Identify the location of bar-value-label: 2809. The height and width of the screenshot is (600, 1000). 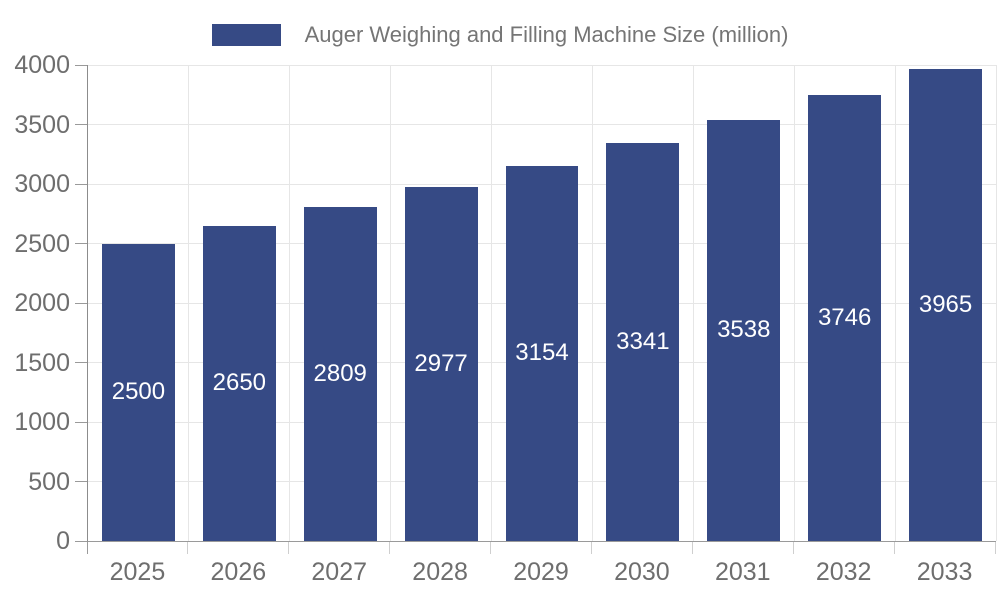
(340, 373).